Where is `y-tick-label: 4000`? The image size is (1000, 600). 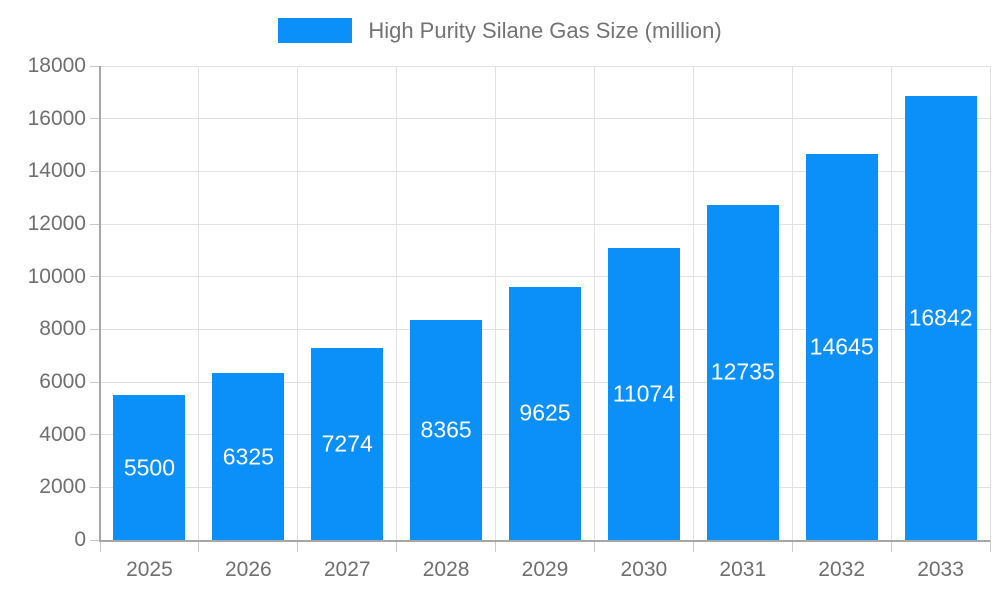
y-tick-label: 4000 is located at coordinates (62, 434).